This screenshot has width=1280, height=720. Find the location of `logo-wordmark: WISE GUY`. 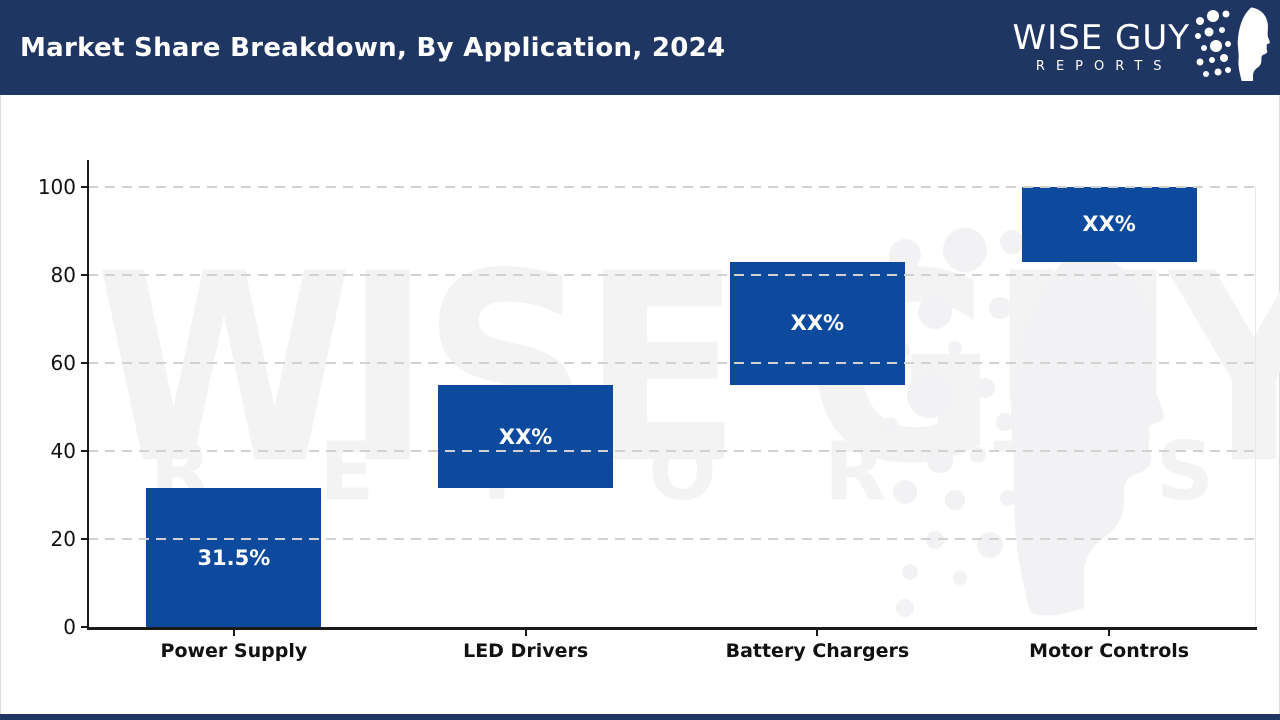

logo-wordmark: WISE GUY is located at coordinates (1101, 38).